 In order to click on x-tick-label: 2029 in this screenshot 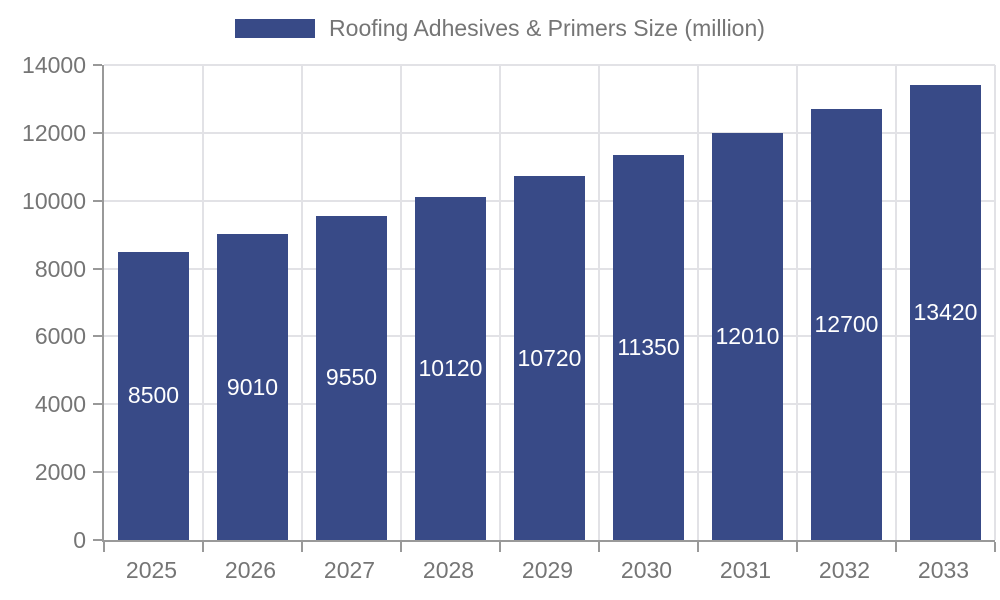, I will do `click(547, 570)`.